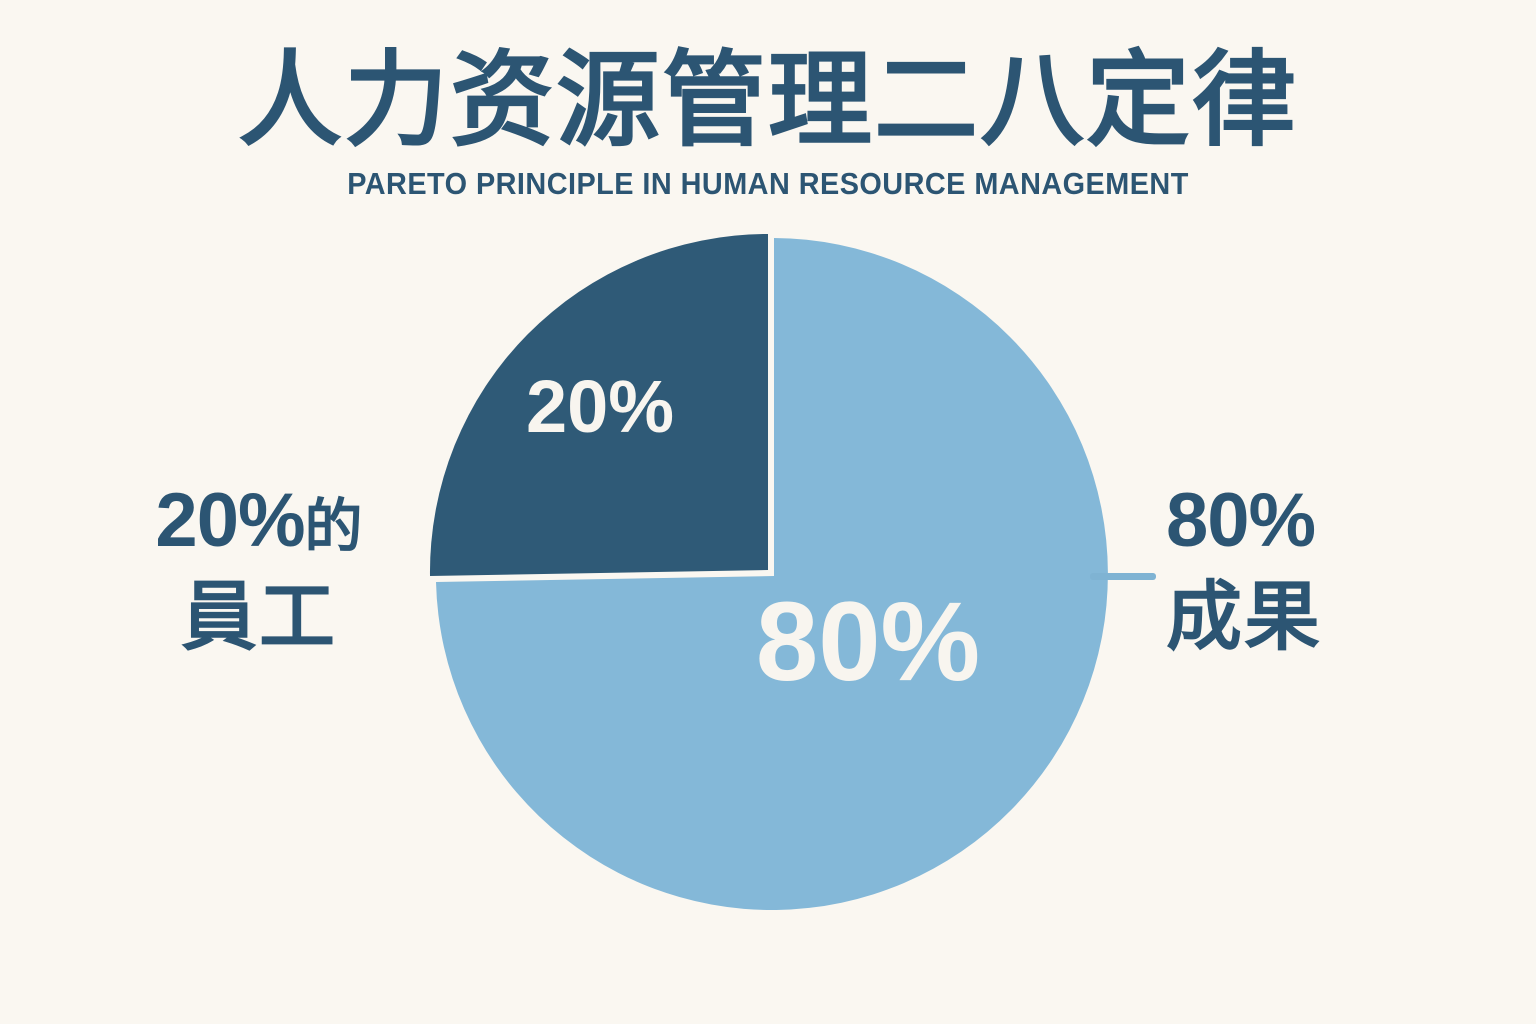  I want to click on page-title: 人力资源管理二八定律, so click(767, 100).